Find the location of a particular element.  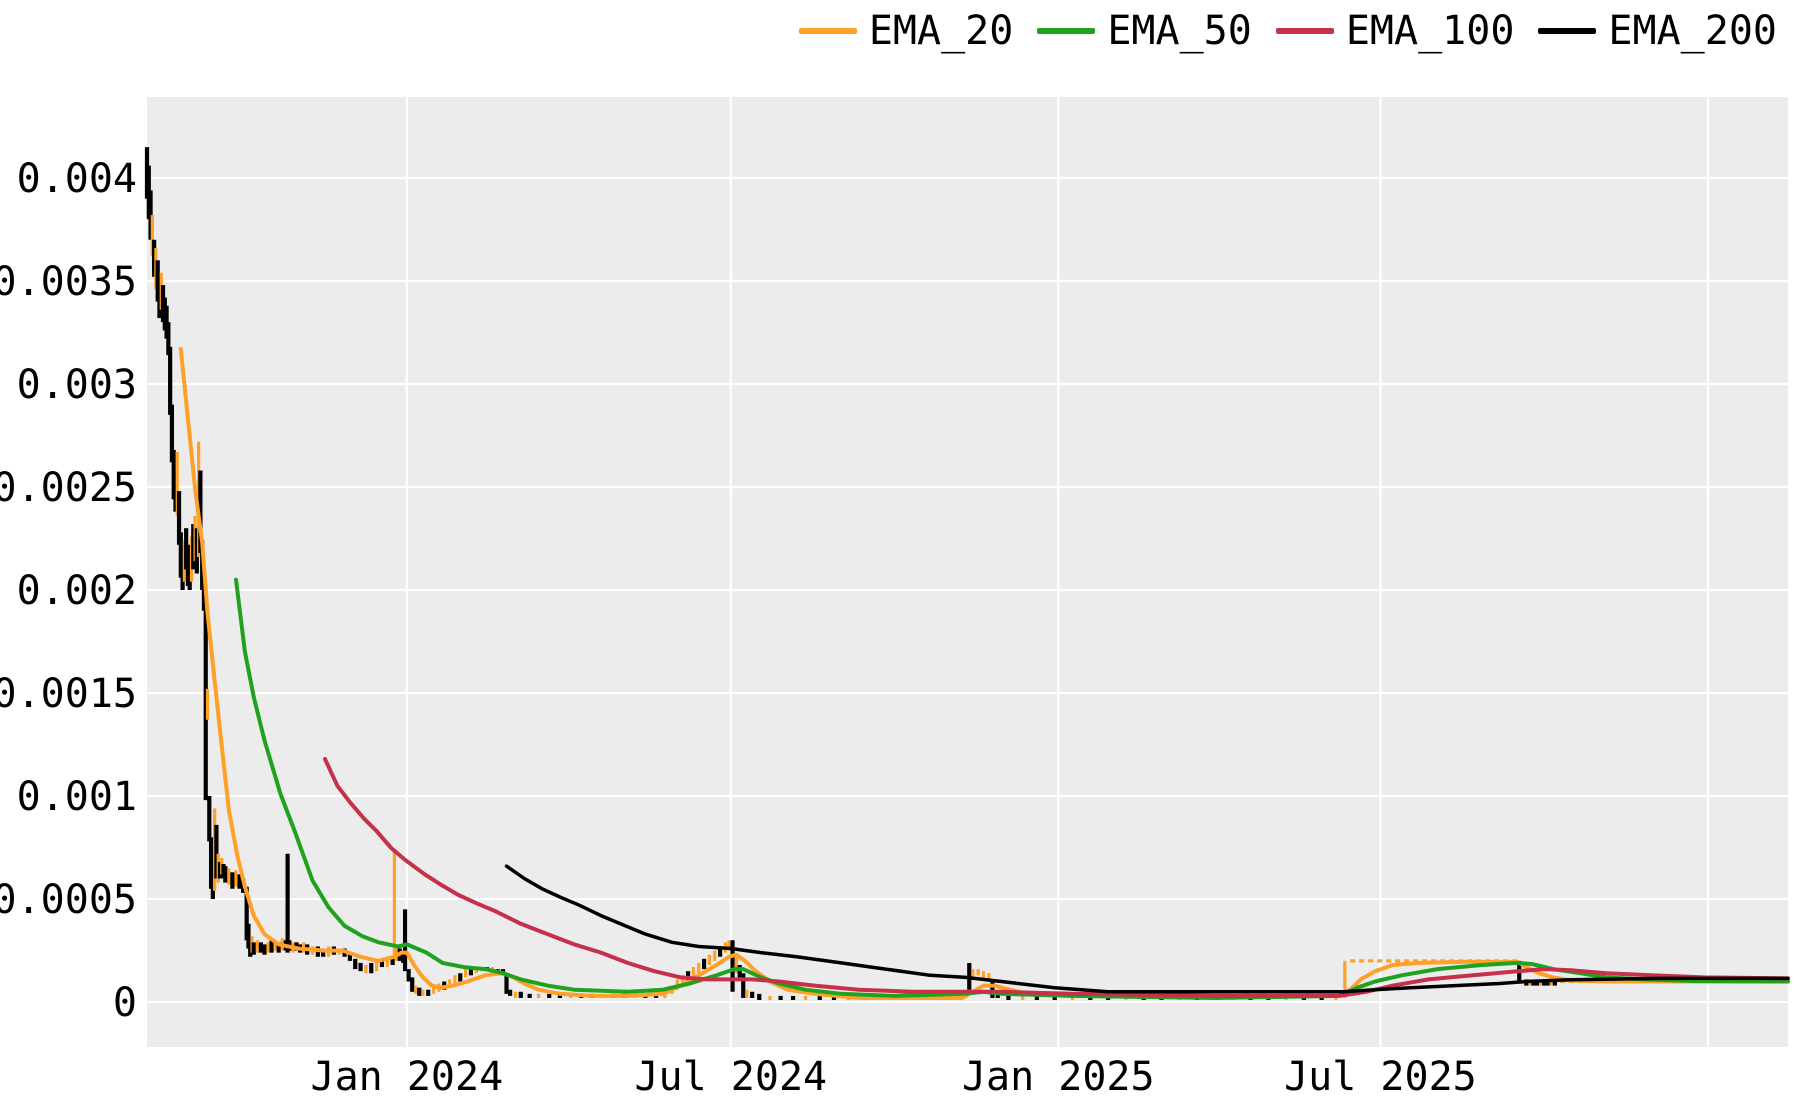

x-tick-label: Jul 2025 is located at coordinates (1380, 1077).